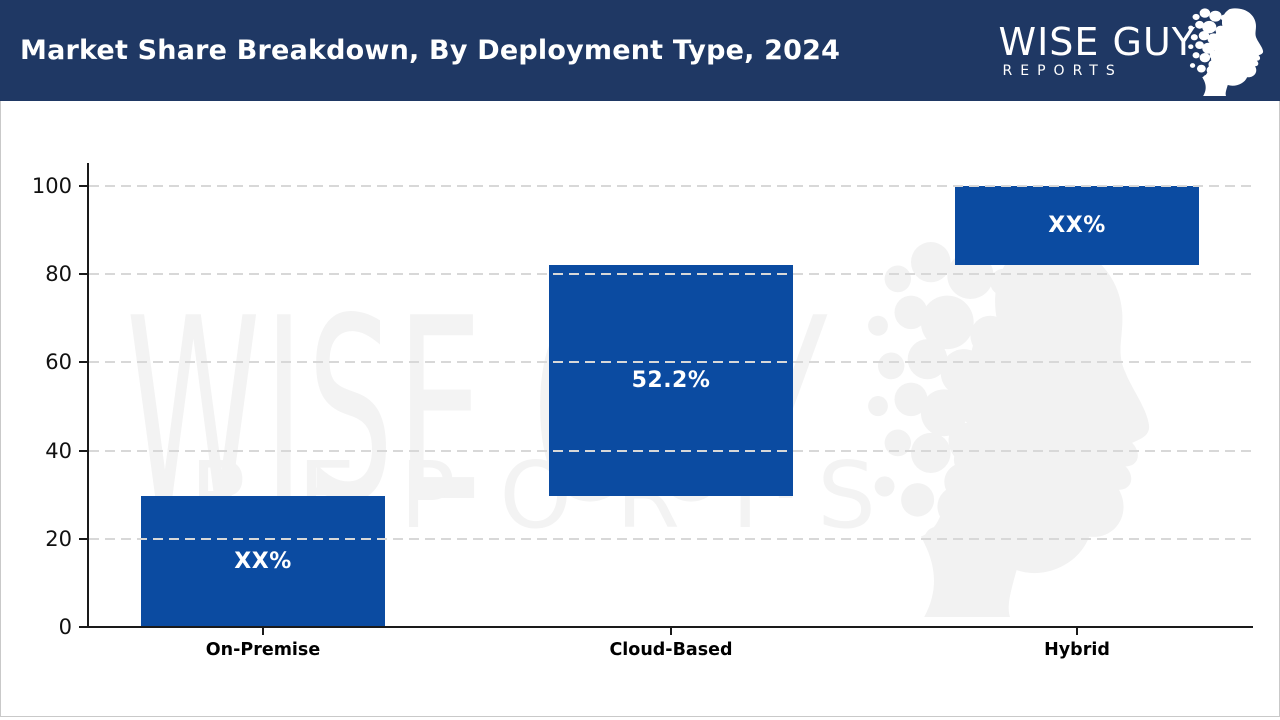 The height and width of the screenshot is (720, 1280). Describe the element at coordinates (1097, 42) in the screenshot. I see `logo-wordmark: WISE GUY` at that location.